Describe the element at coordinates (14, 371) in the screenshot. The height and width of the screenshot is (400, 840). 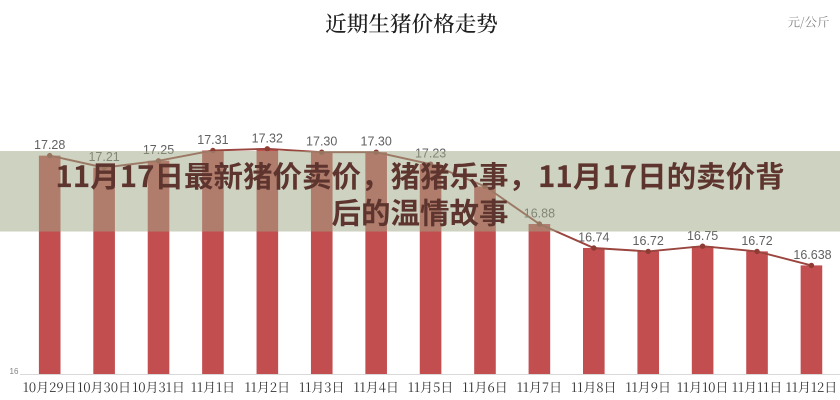
I see `svg-text: 16` at that location.